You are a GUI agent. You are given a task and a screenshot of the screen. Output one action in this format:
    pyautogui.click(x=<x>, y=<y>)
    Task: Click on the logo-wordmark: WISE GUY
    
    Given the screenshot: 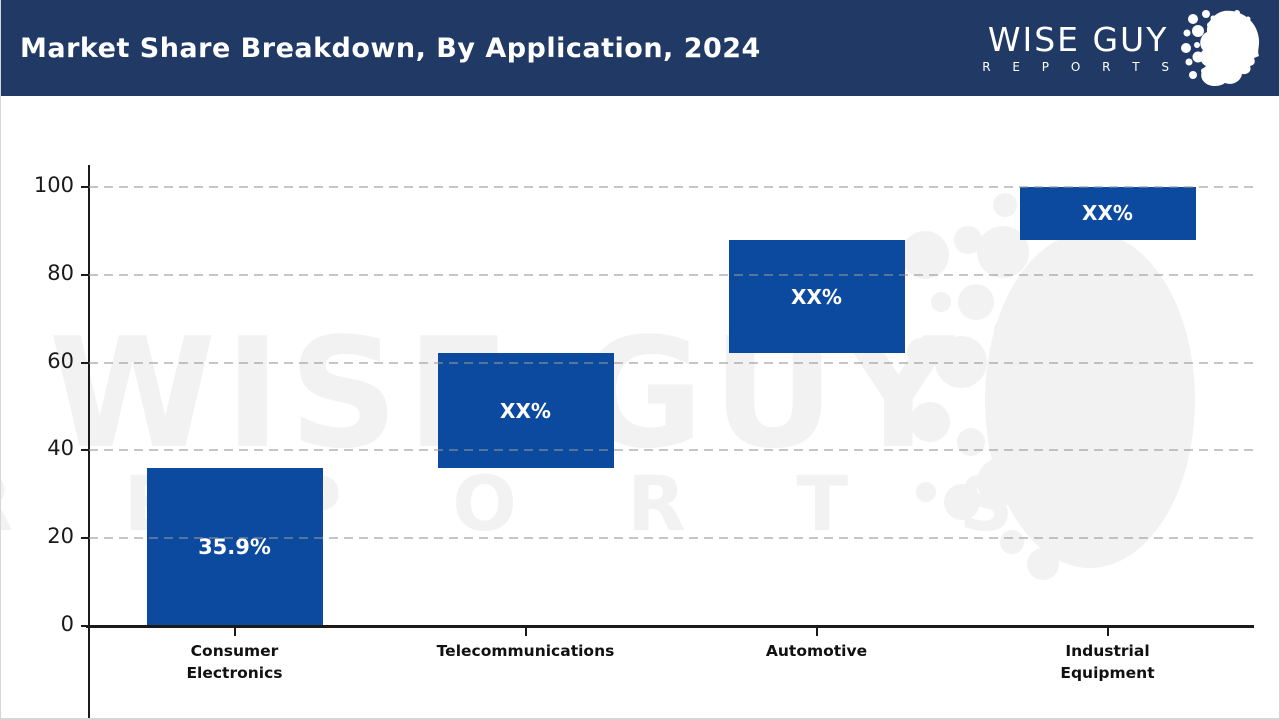 What is the action you would take?
    pyautogui.click(x=1078, y=39)
    